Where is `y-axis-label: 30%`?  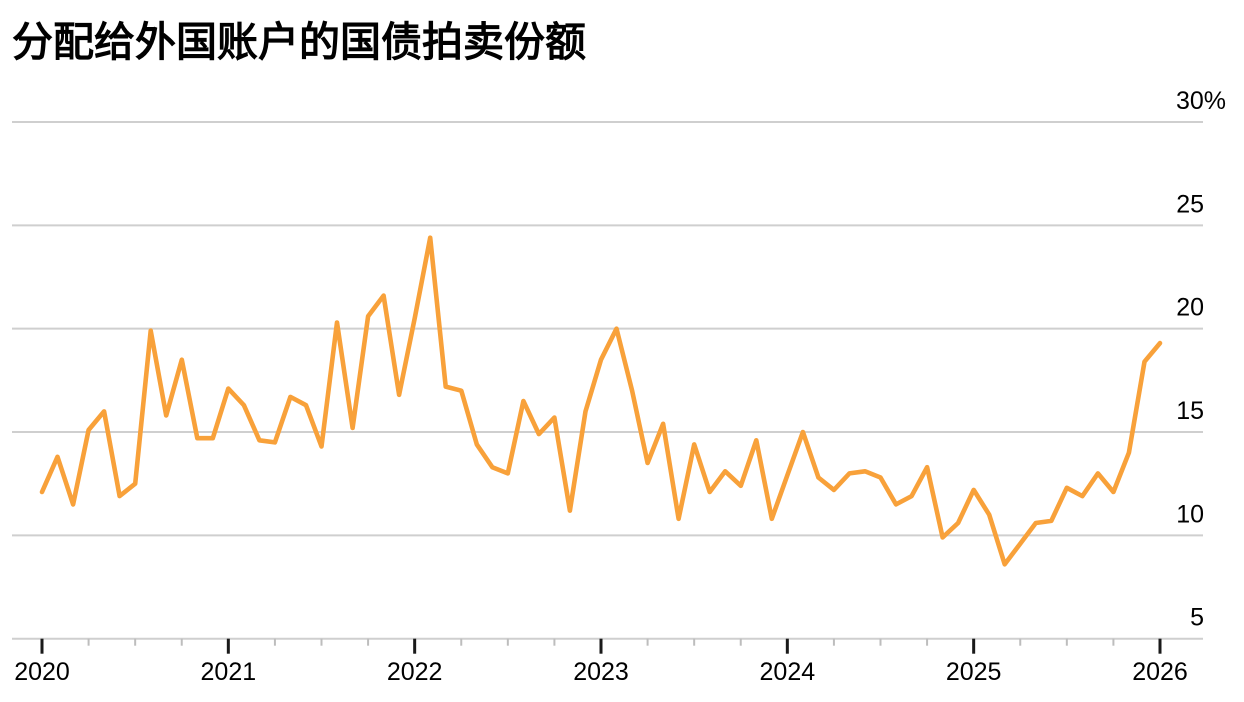
y-axis-label: 30% is located at coordinates (1201, 101).